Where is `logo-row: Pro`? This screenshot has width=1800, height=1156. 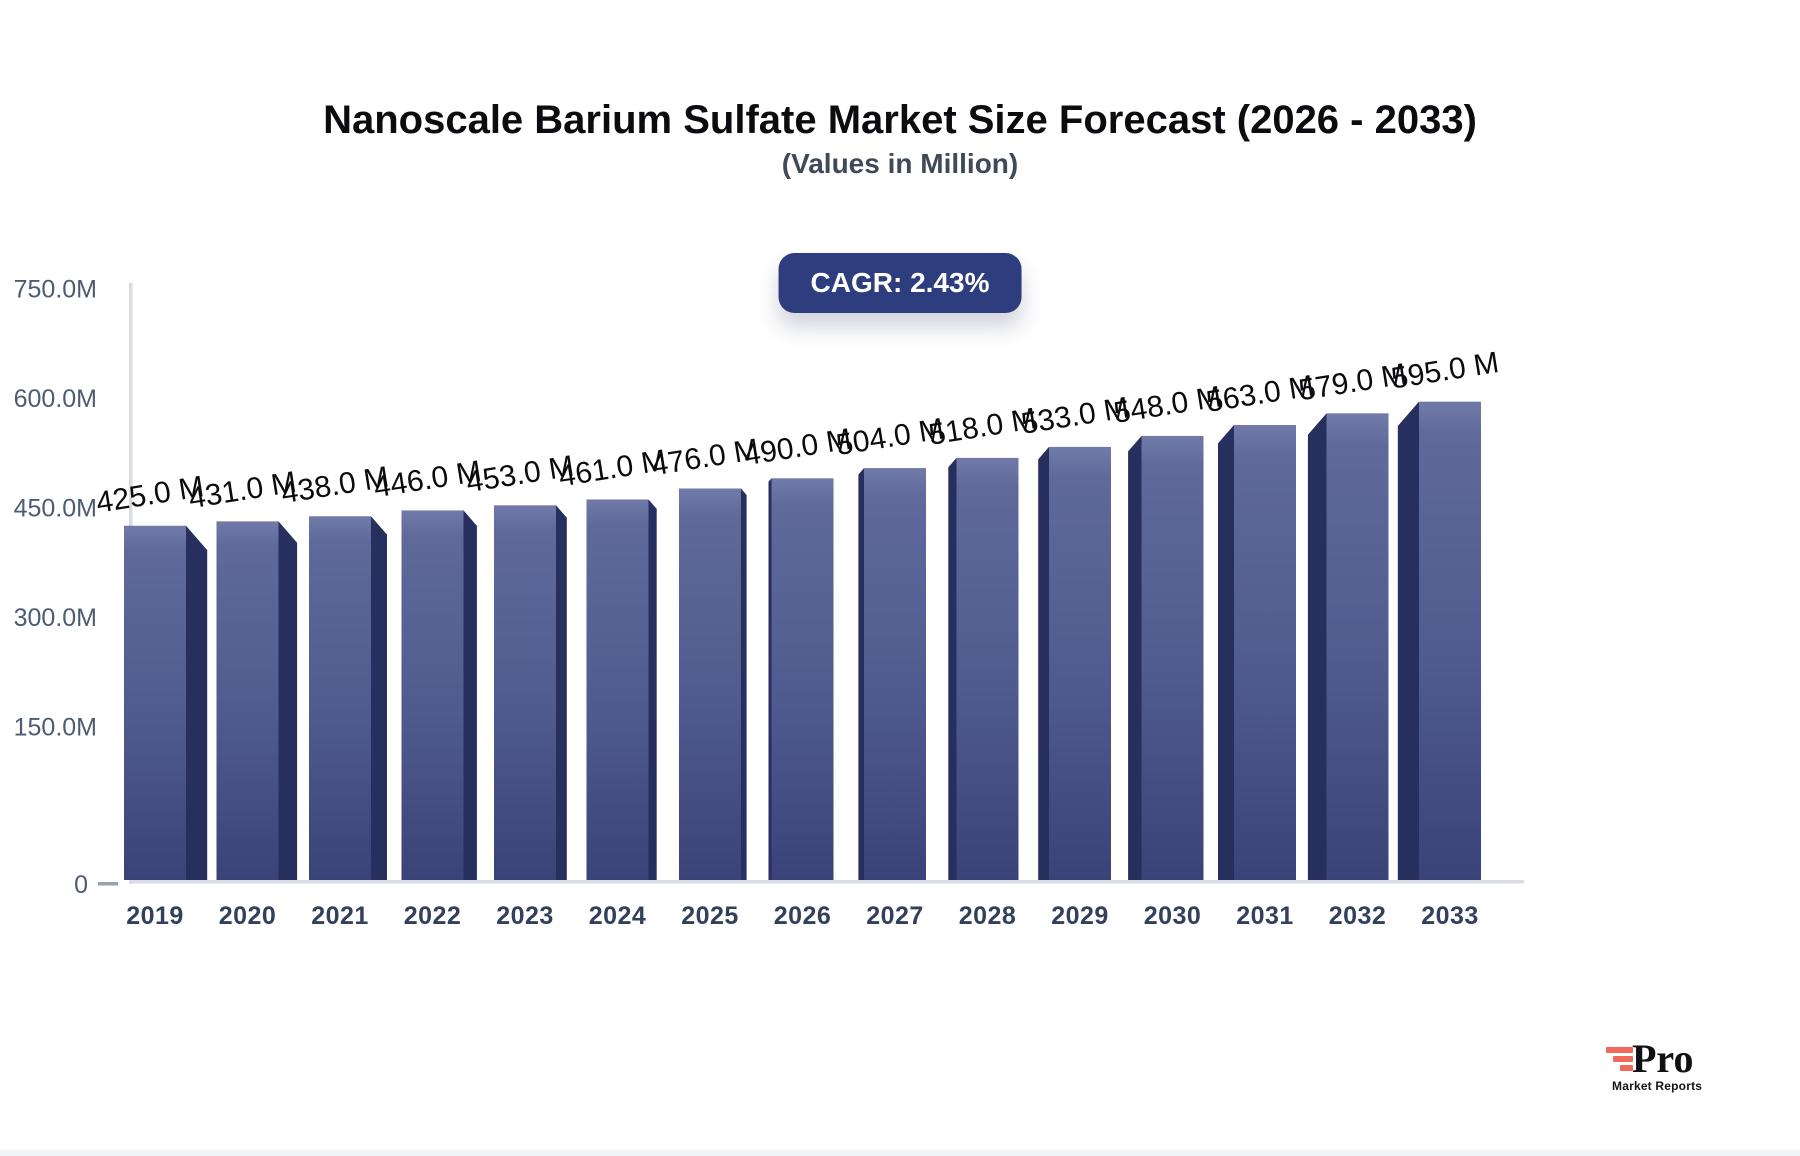
logo-row: Pro is located at coordinates (1666, 1058).